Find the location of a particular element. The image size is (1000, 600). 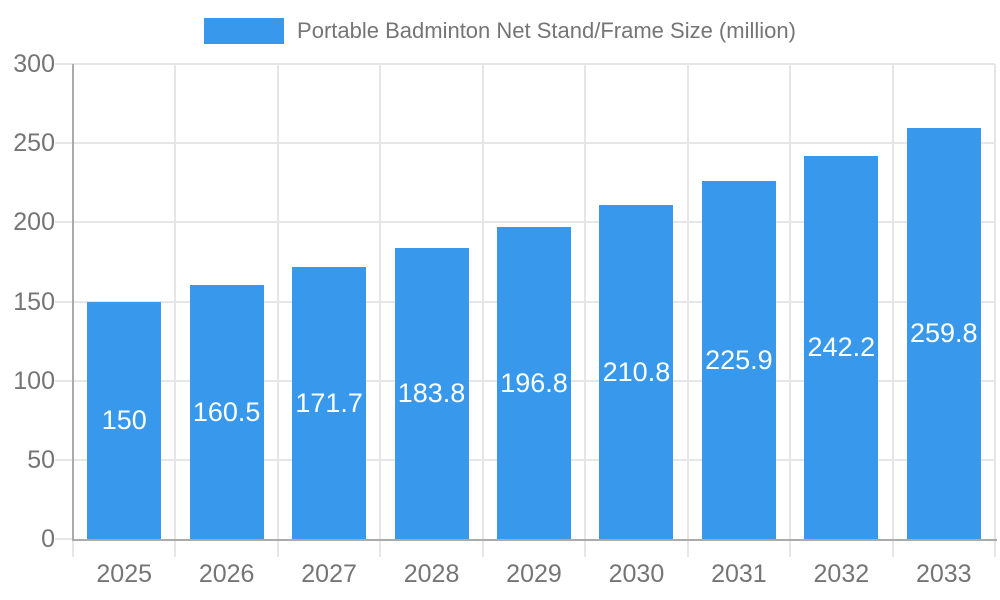

bar-value-label: 242.2 is located at coordinates (841, 347).